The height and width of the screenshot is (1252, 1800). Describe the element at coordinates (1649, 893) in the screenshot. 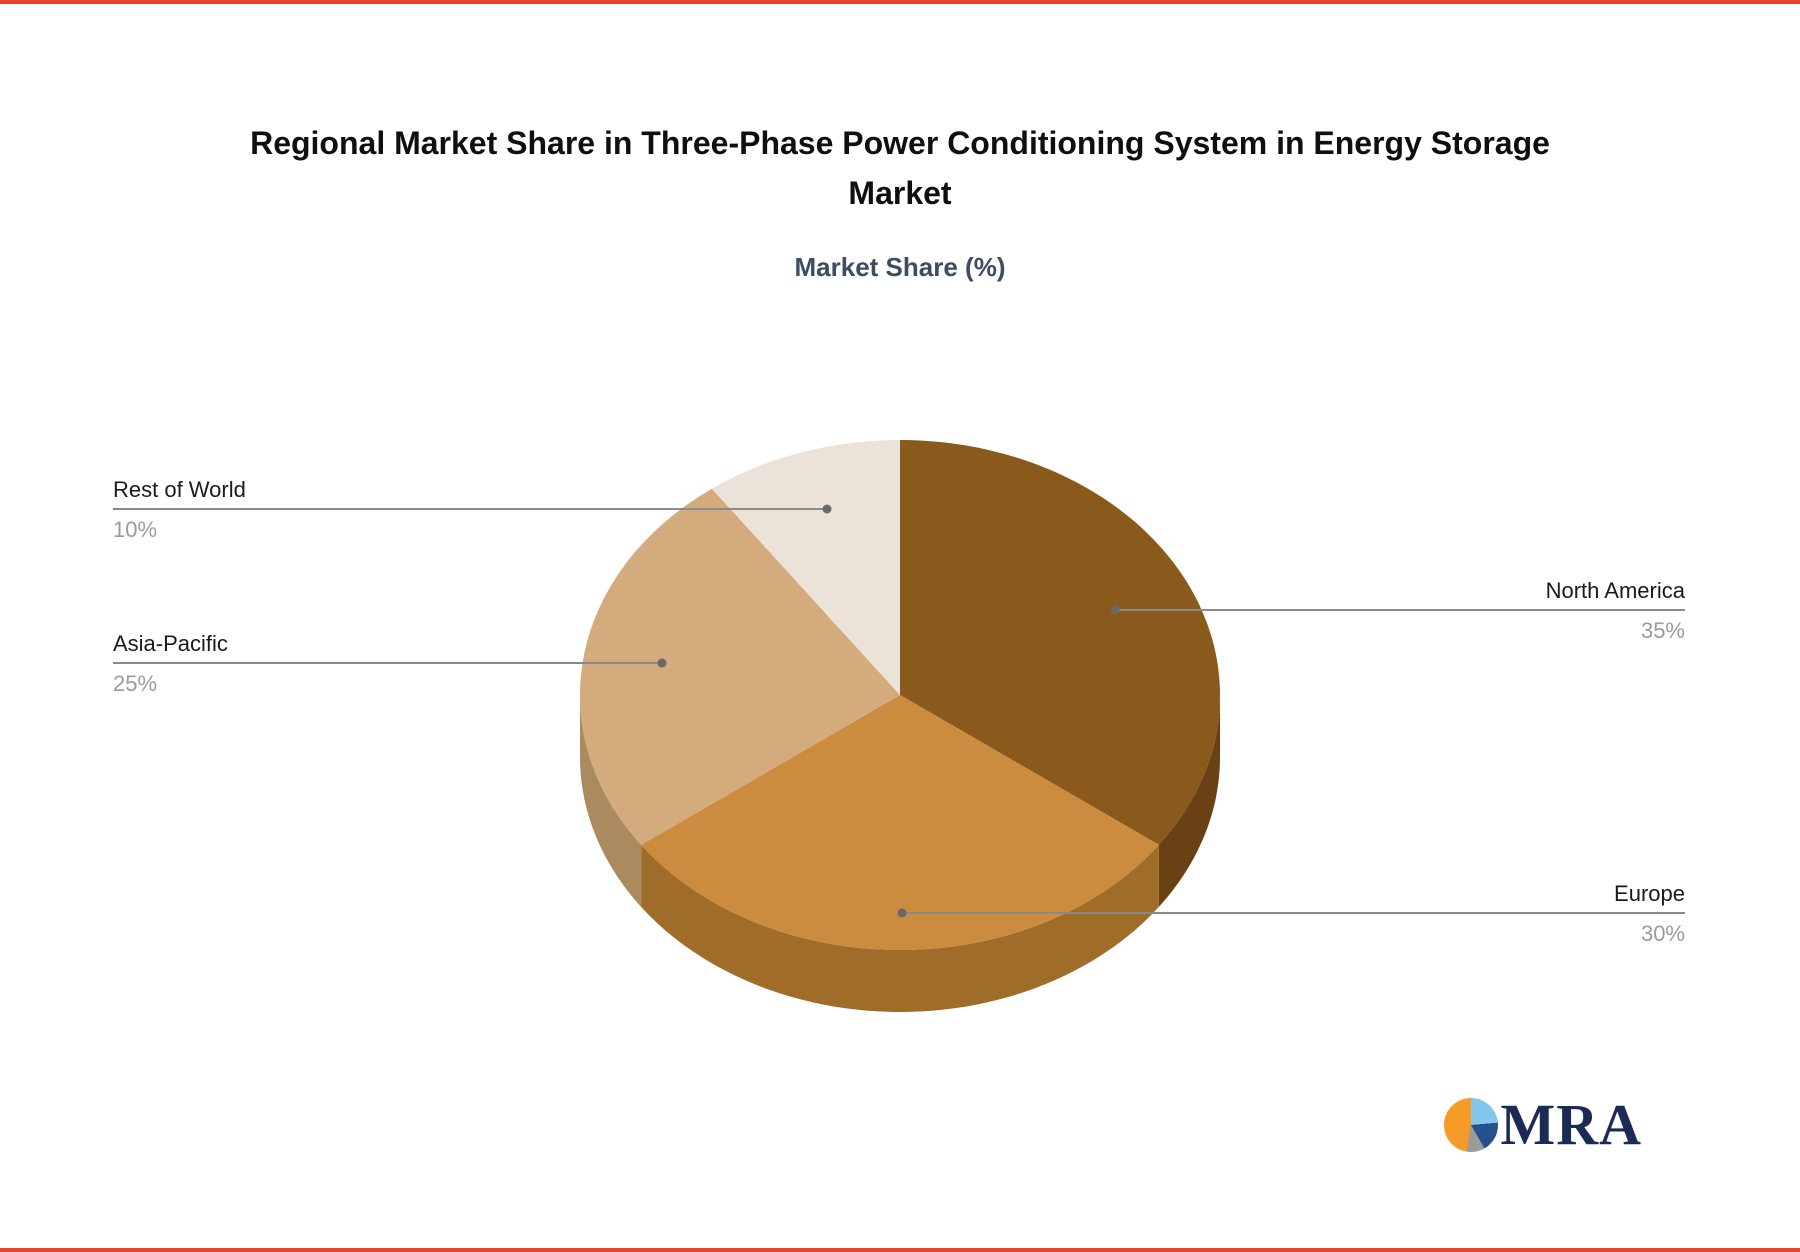

I see `callout-label: Europe` at that location.